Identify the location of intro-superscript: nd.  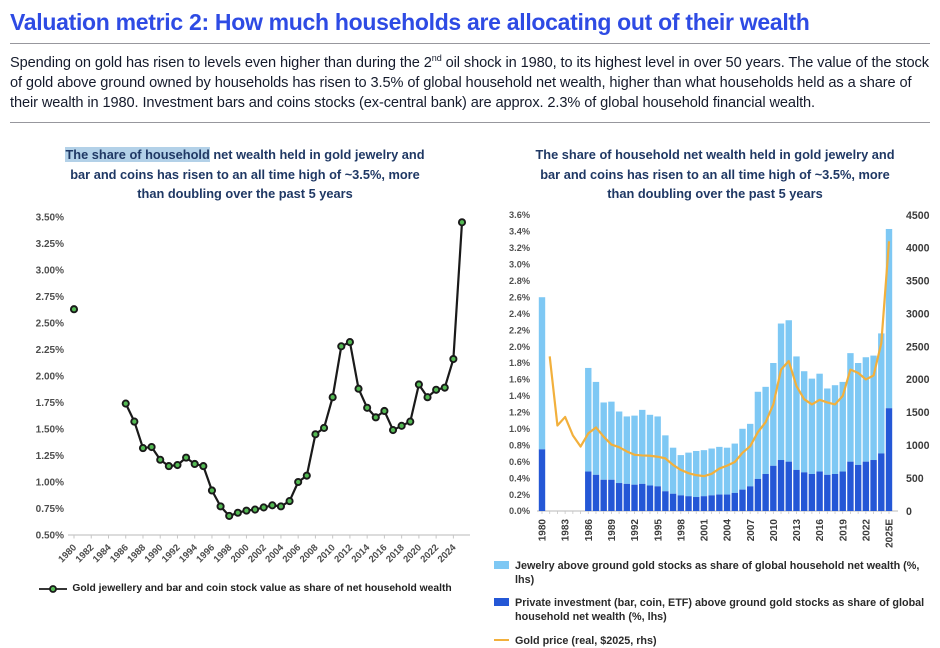
(436, 58).